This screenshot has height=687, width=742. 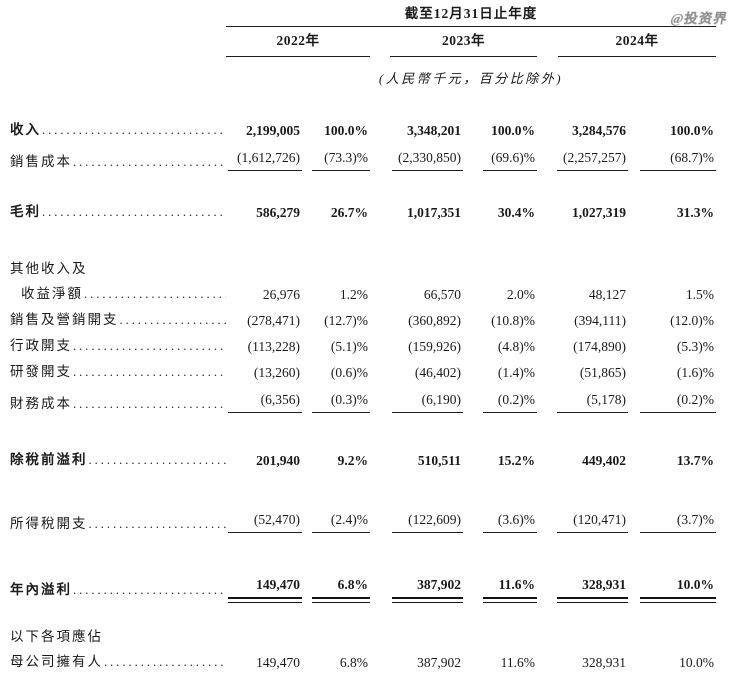 I want to click on year-header-2022-cell: 2022年, so click(x=298, y=42).